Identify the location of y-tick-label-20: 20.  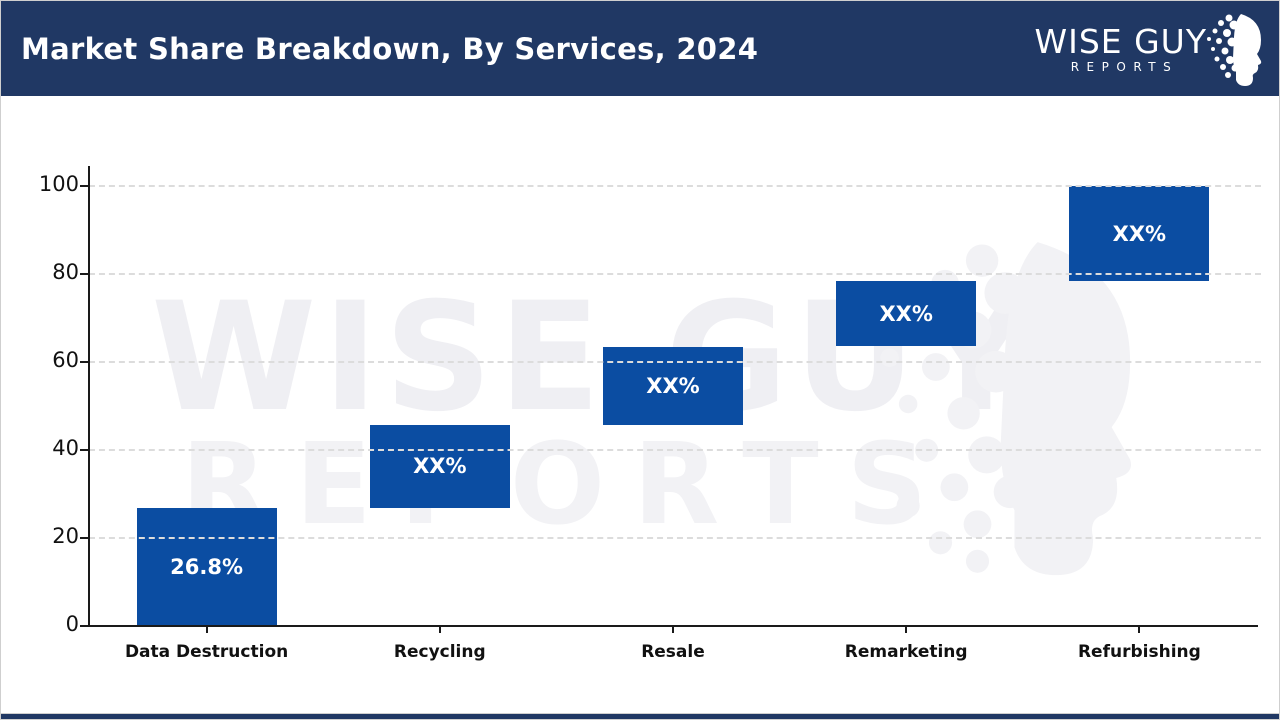
(65, 535).